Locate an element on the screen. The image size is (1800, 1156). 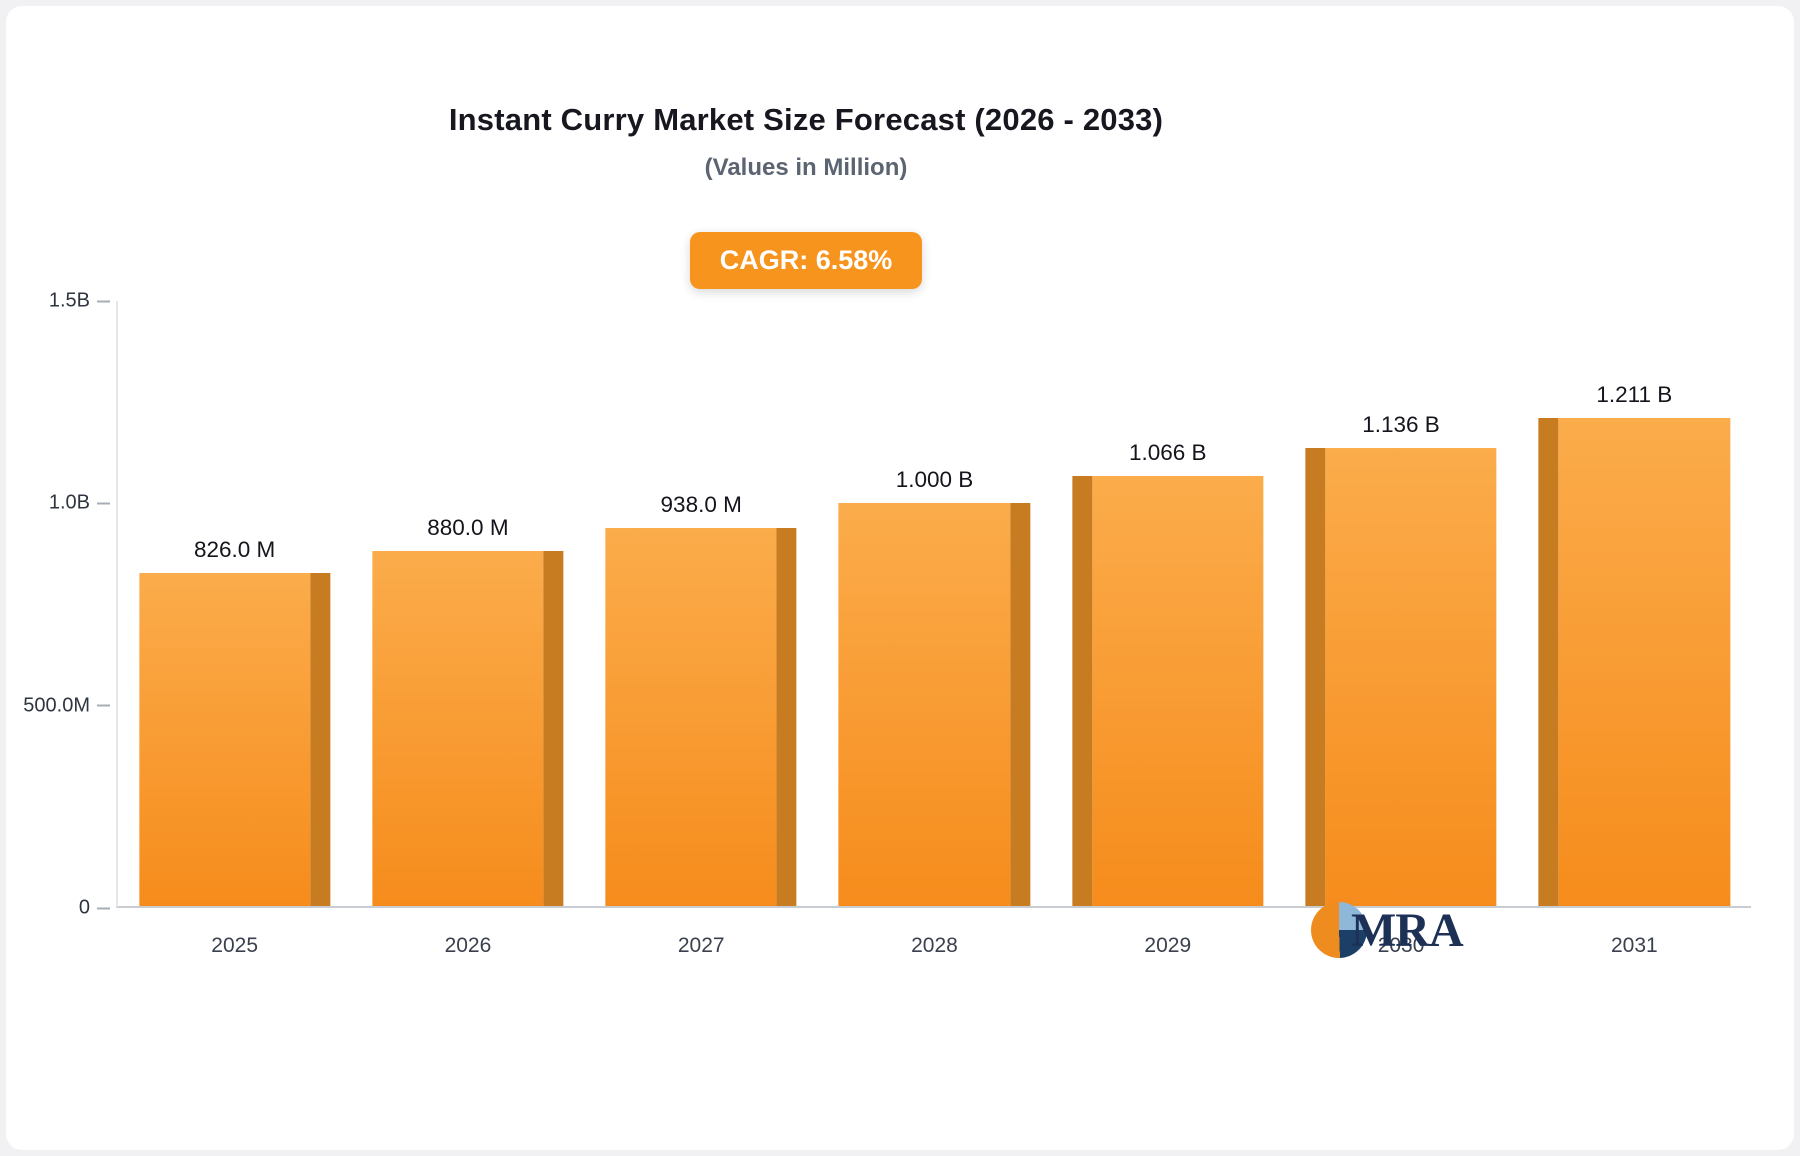
bar-value-label: 826.0 M is located at coordinates (234, 549).